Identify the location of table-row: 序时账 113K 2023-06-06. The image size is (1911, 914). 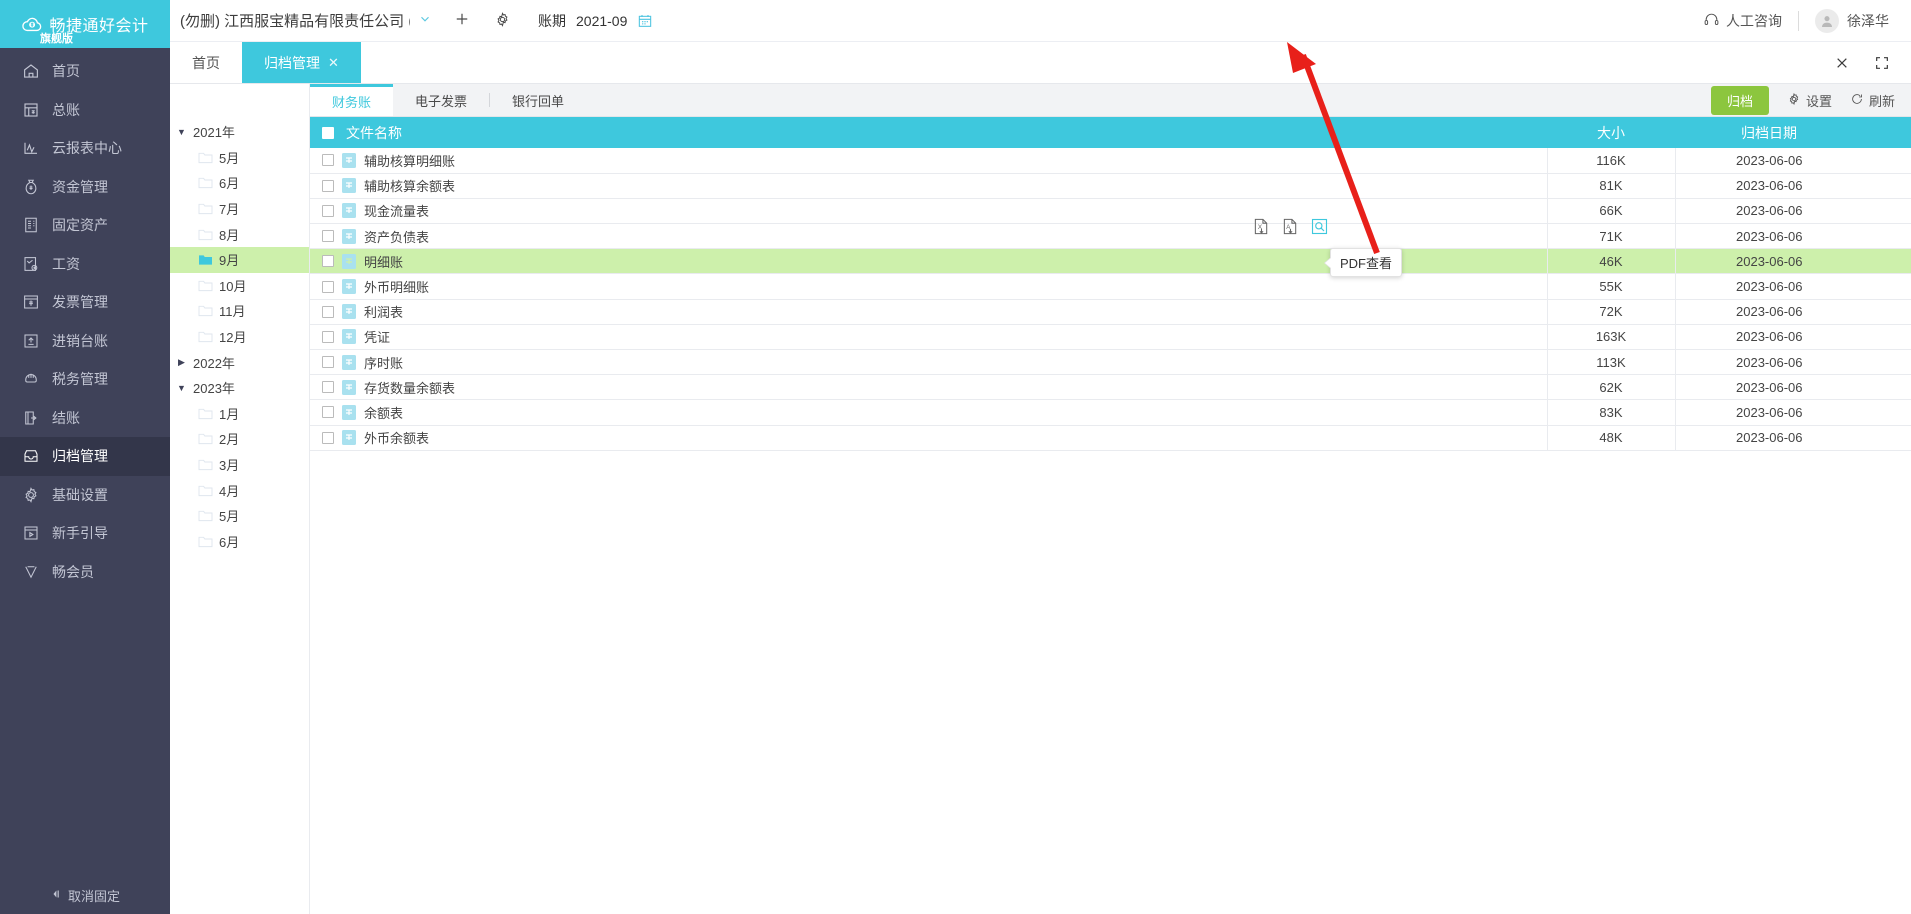
(1110, 362).